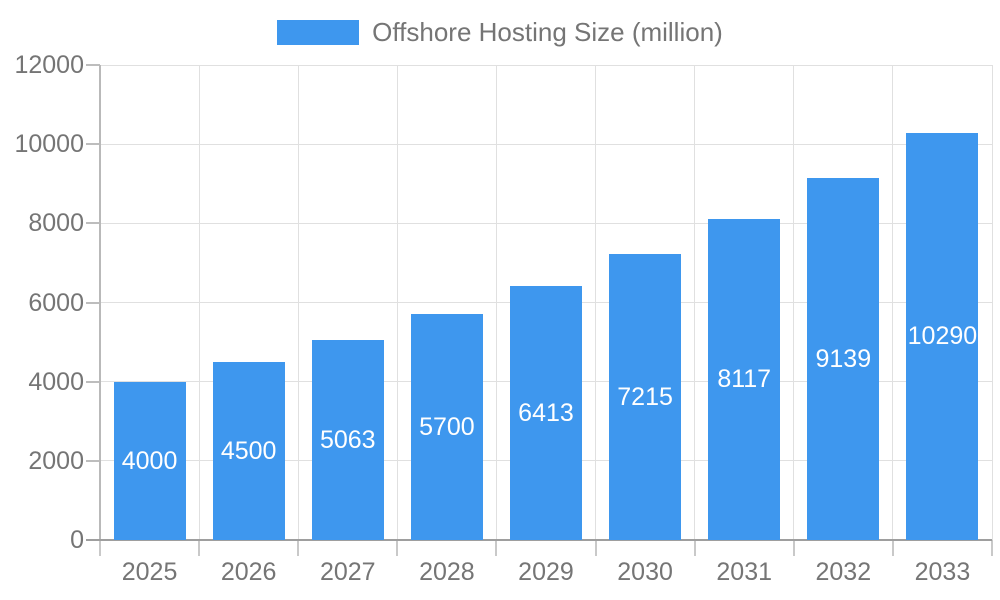 Image resolution: width=1000 pixels, height=600 pixels. What do you see at coordinates (248, 572) in the screenshot?
I see `x-axis-label: 2026` at bounding box center [248, 572].